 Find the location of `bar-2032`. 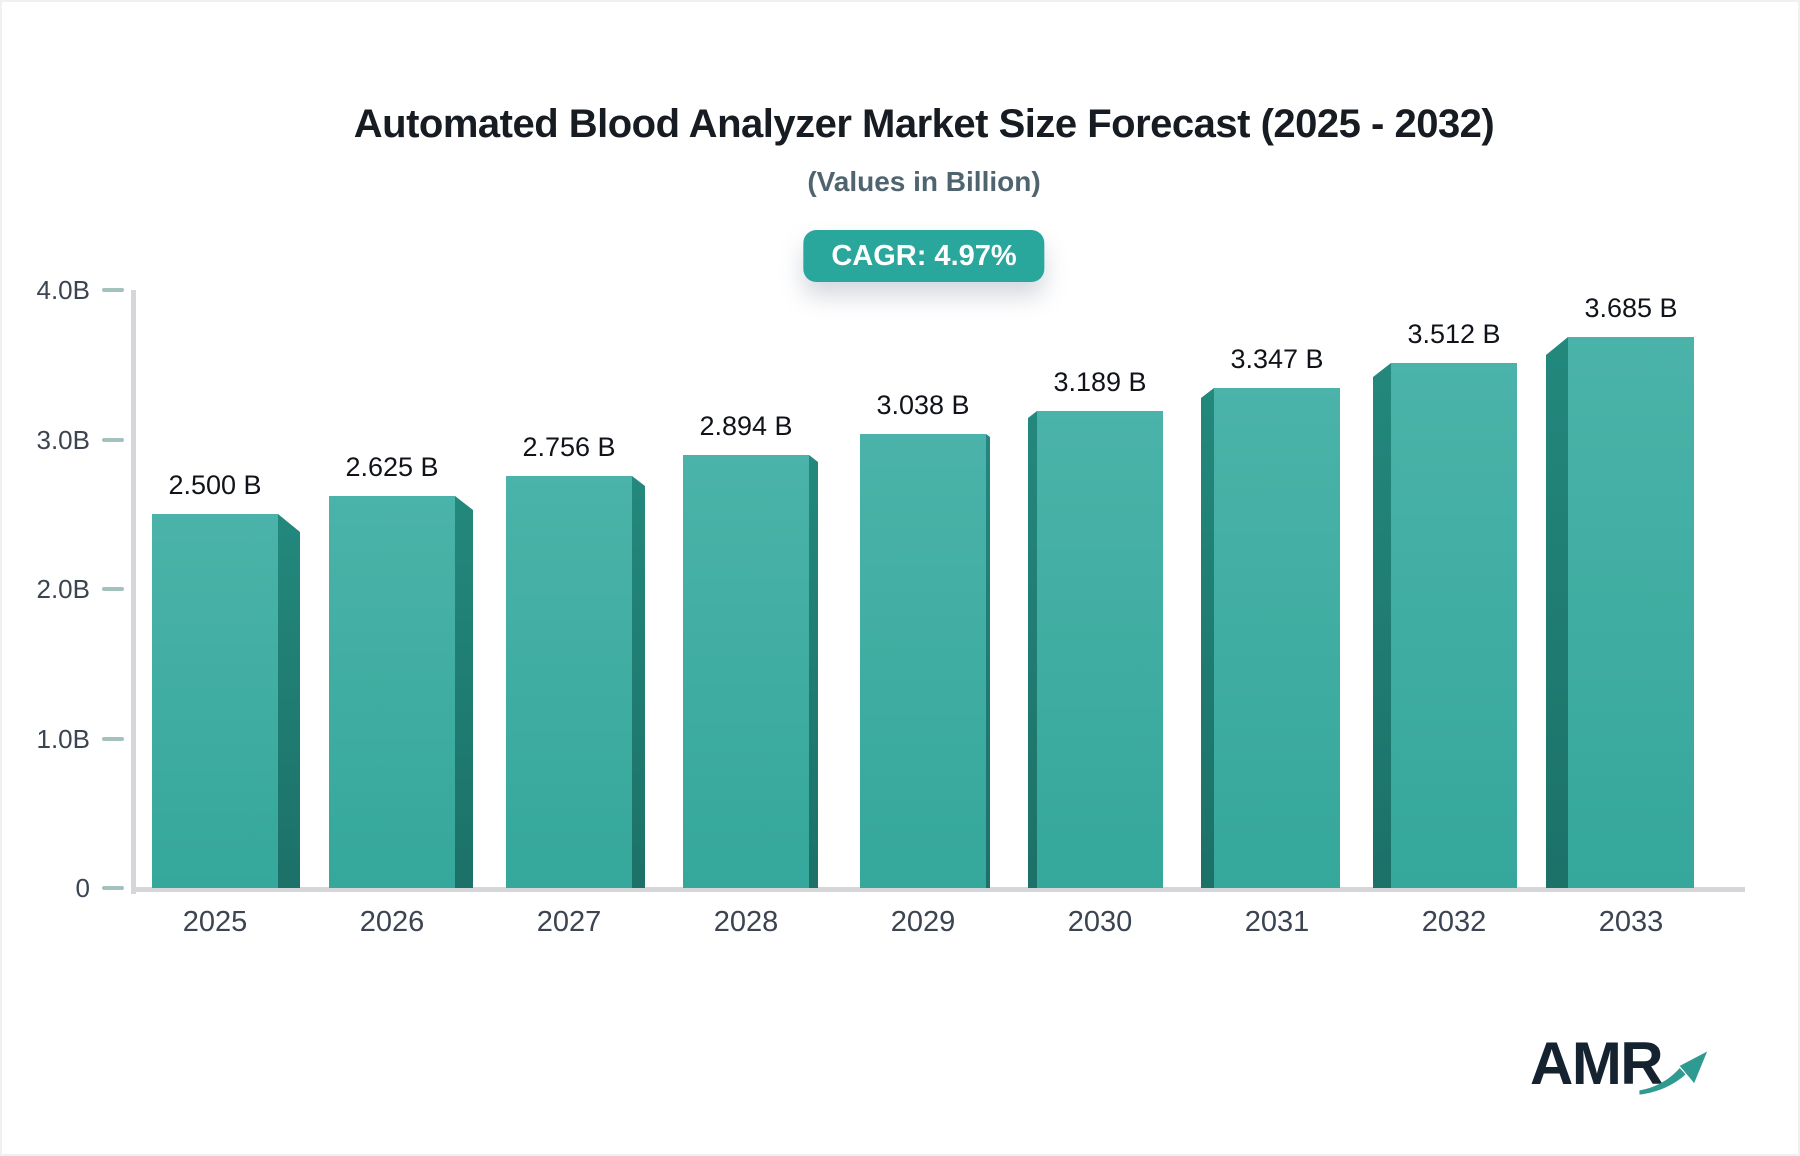

bar-2032 is located at coordinates (1445, 625).